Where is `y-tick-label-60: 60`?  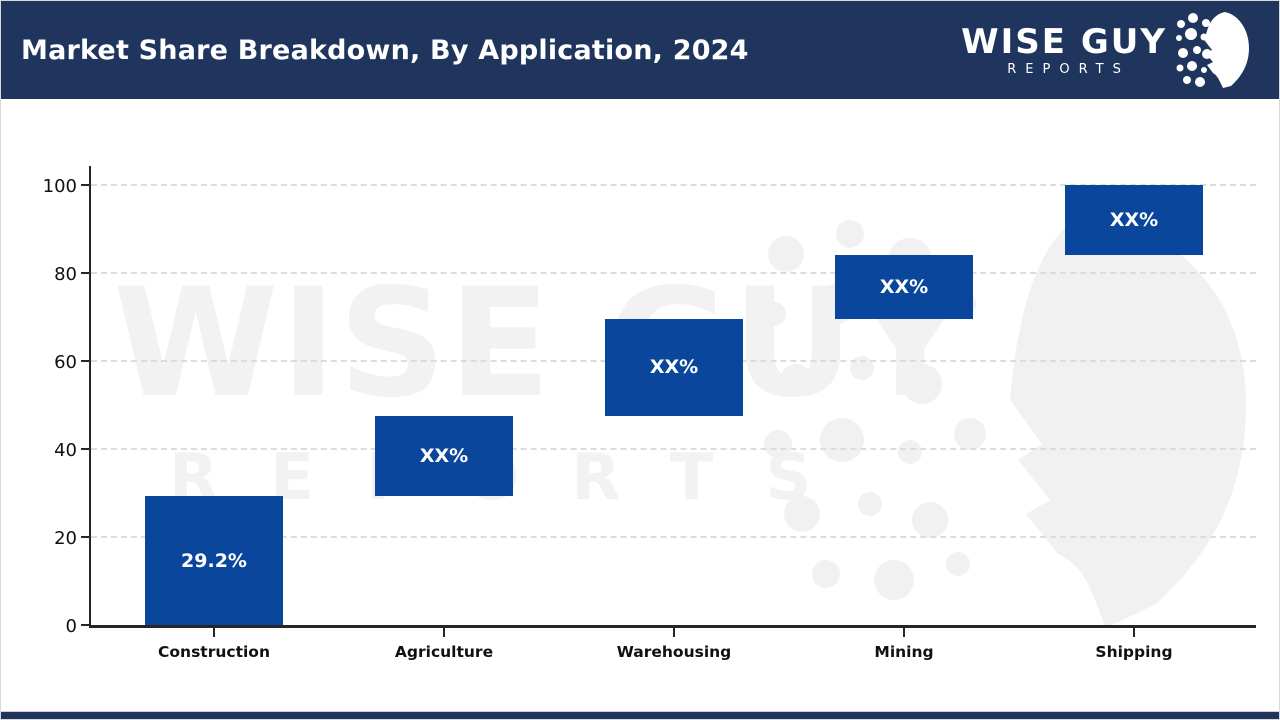 y-tick-label-60: 60 is located at coordinates (65, 362).